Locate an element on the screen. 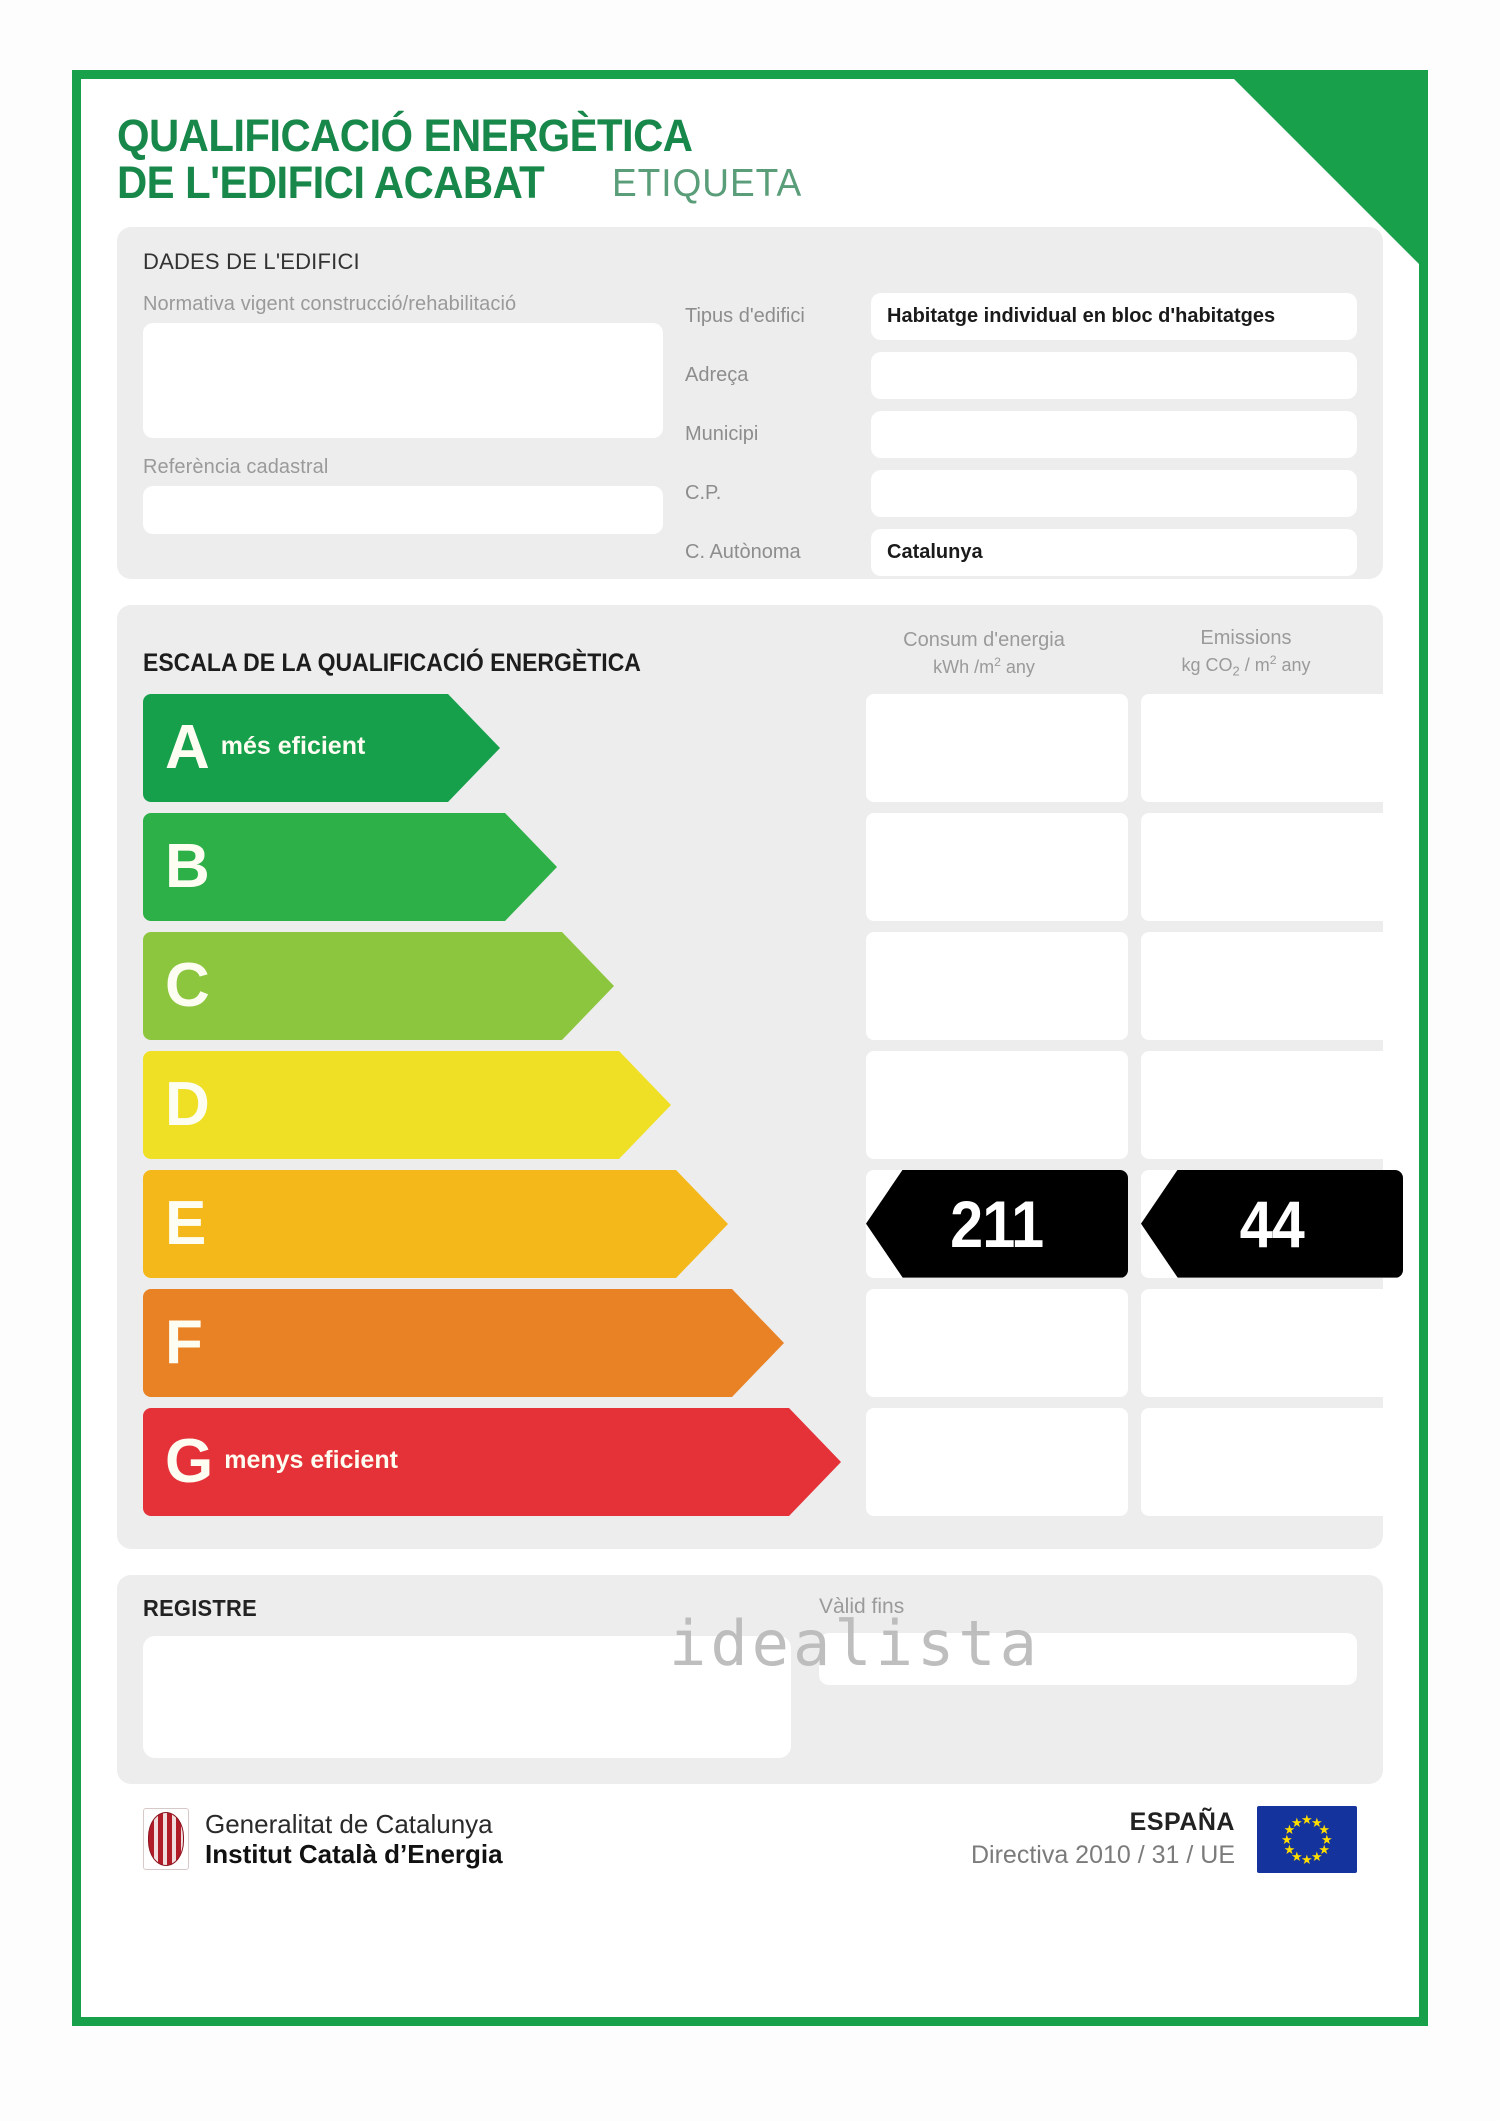 This screenshot has height=2121, width=1500. emissions-value-badge: 44 is located at coordinates (1272, 1223).